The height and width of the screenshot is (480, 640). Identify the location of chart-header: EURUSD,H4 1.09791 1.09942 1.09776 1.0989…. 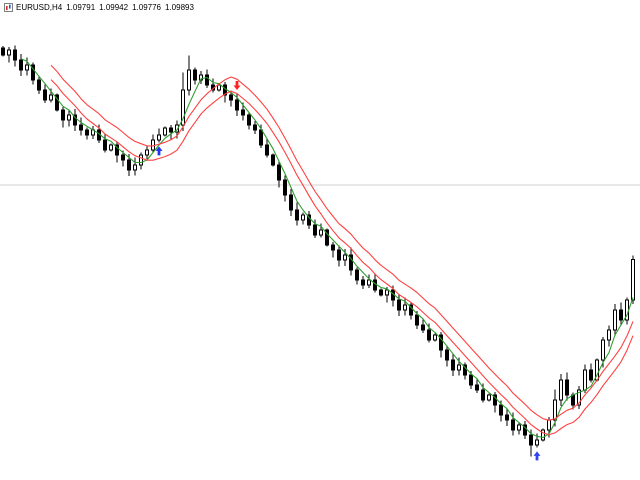
(101, 7).